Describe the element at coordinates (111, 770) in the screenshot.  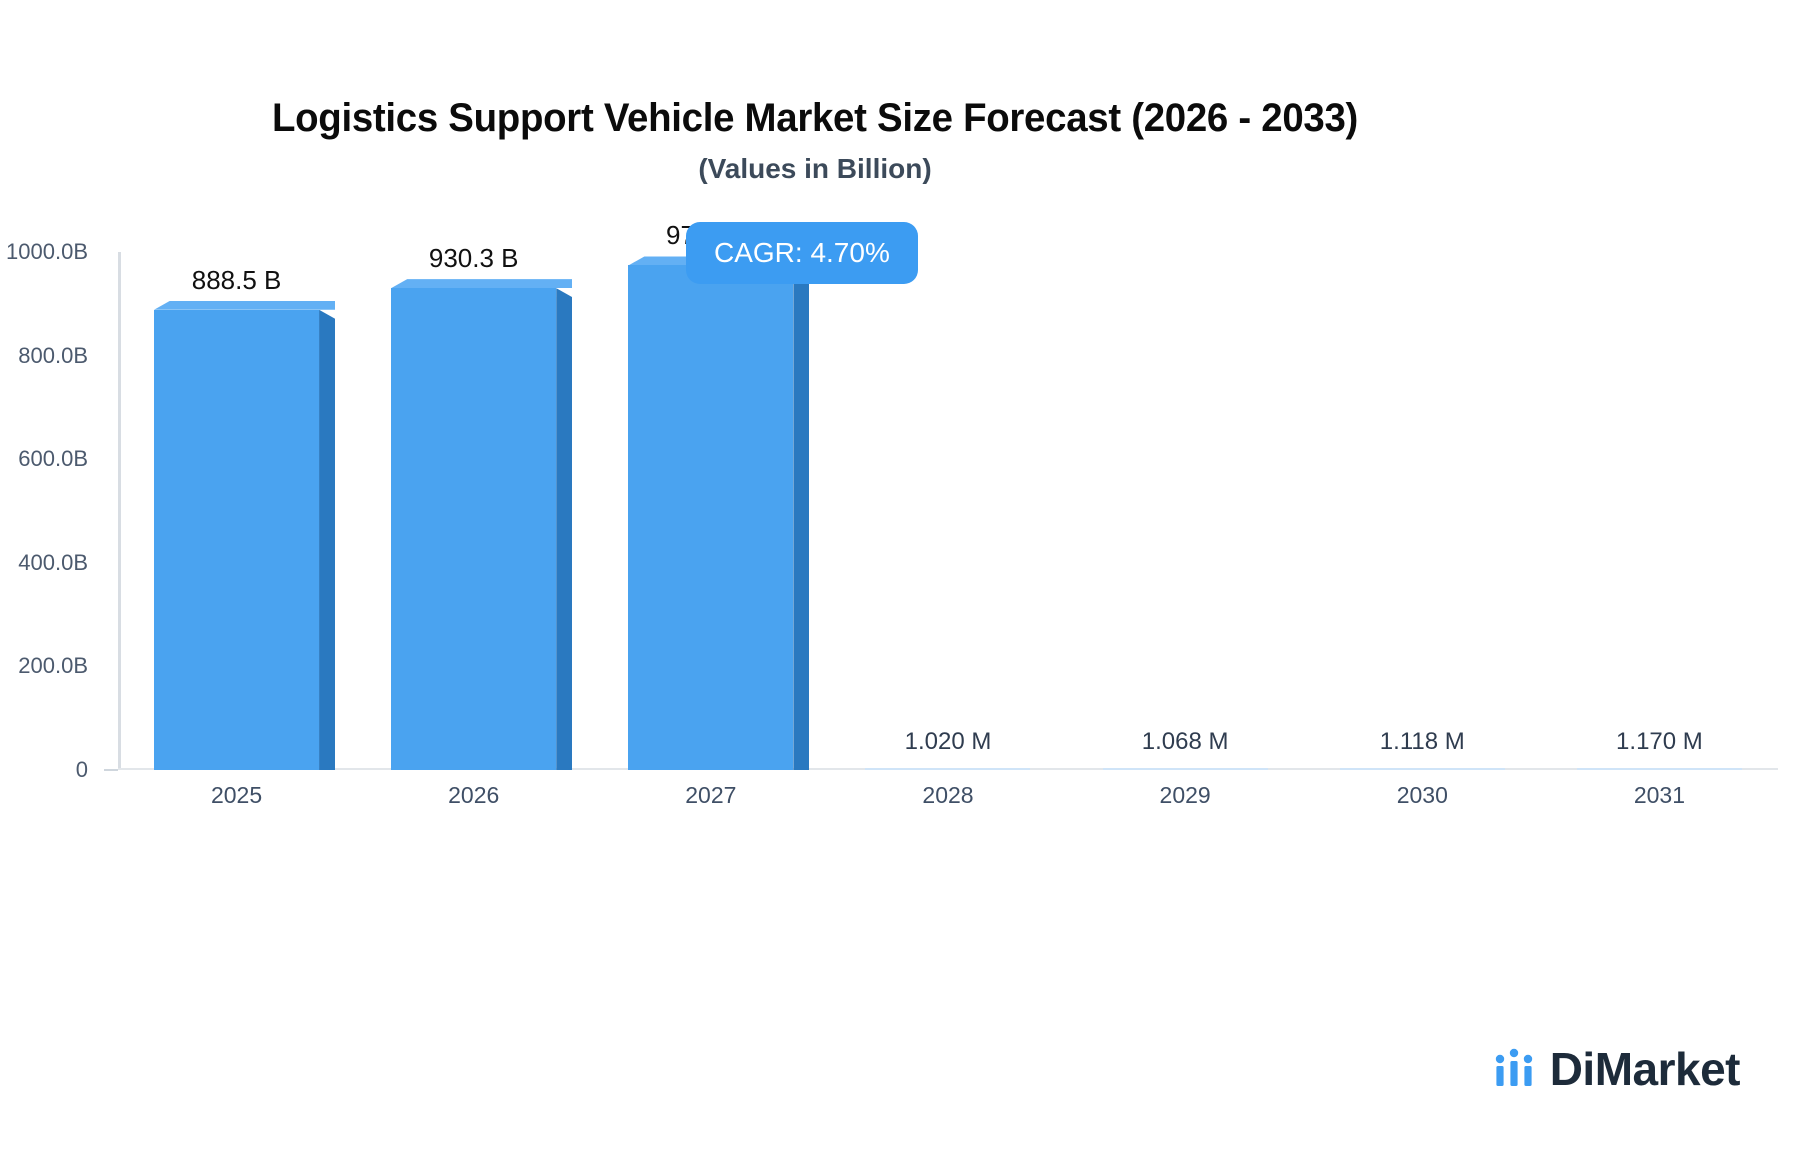
I see `y-axis-zero-tick` at that location.